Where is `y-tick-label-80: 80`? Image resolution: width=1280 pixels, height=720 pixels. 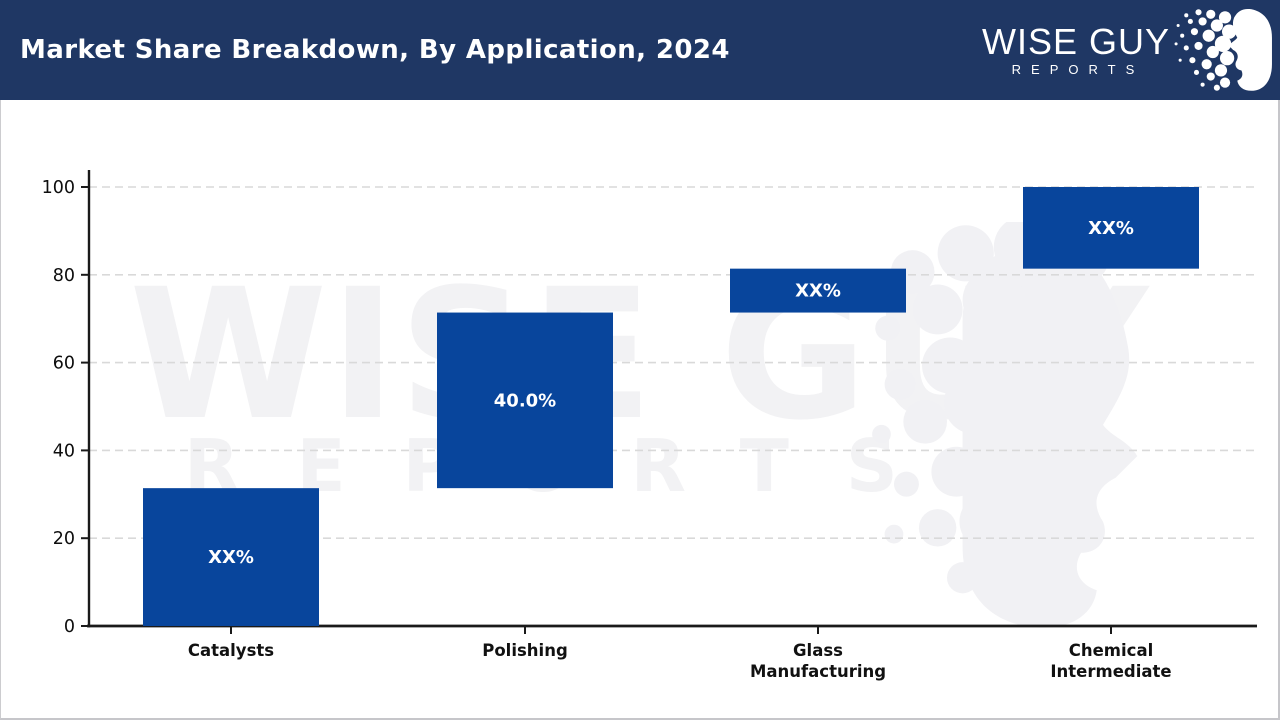 y-tick-label-80: 80 is located at coordinates (64, 276).